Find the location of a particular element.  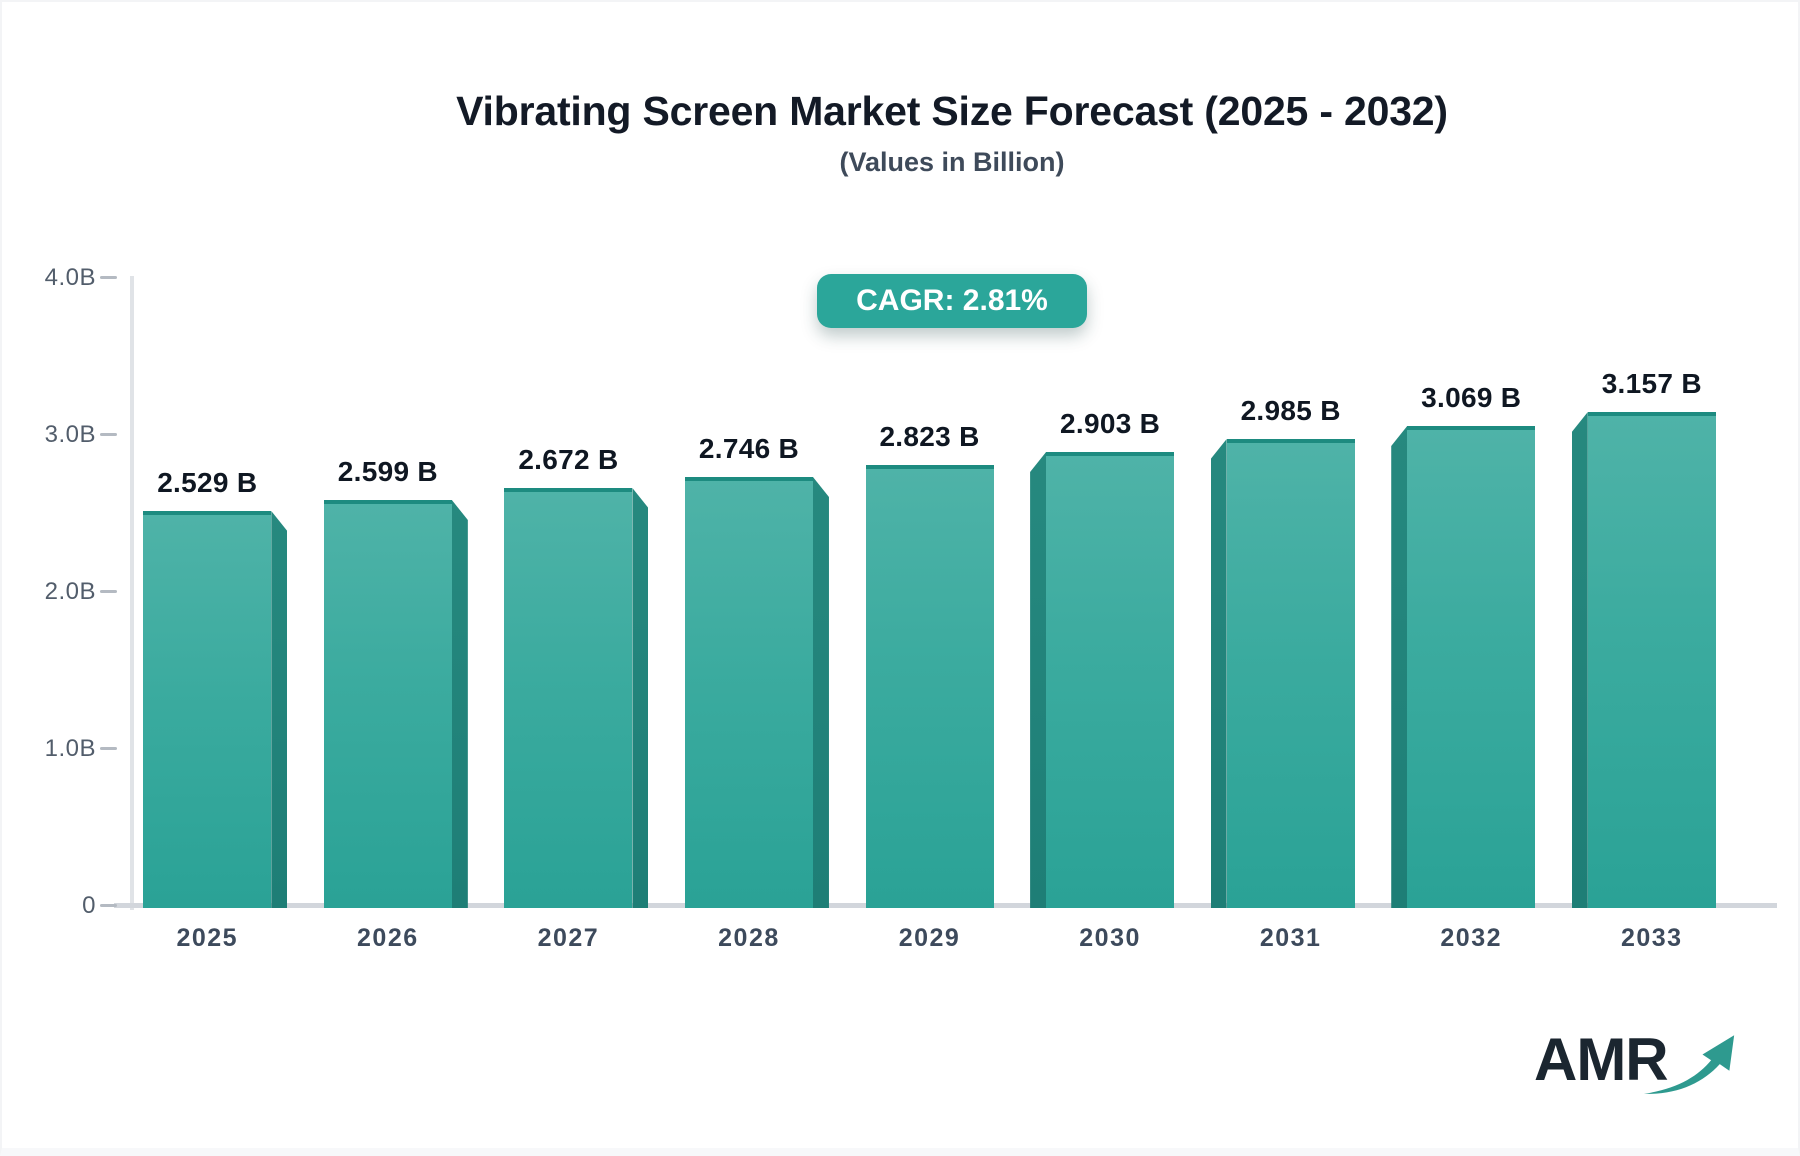

bar-value-label: 2.672 B is located at coordinates (568, 459).